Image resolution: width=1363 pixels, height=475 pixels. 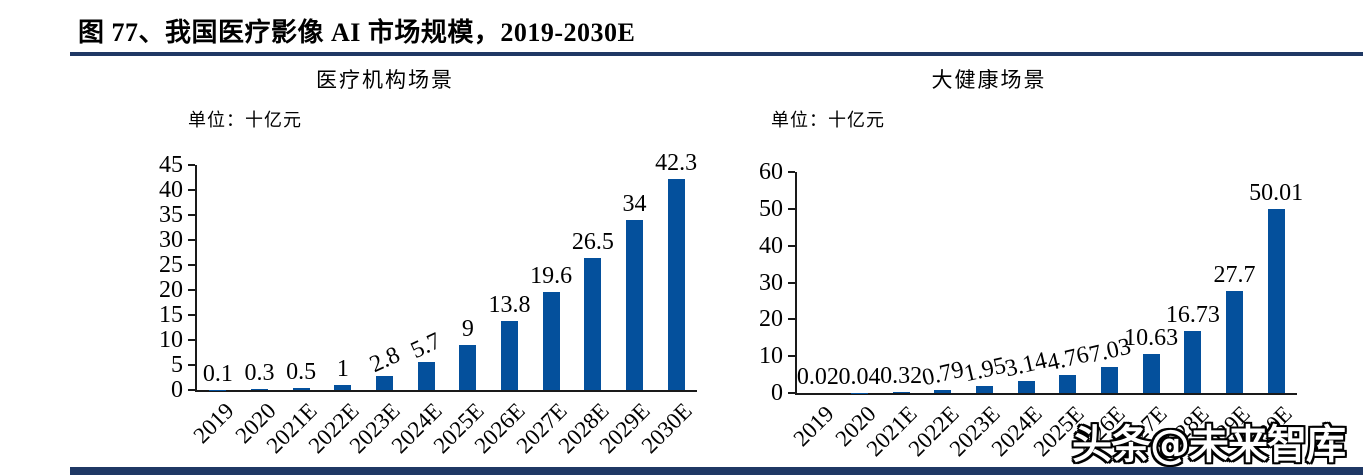 I want to click on bar-value-label: 9, so click(x=467, y=329).